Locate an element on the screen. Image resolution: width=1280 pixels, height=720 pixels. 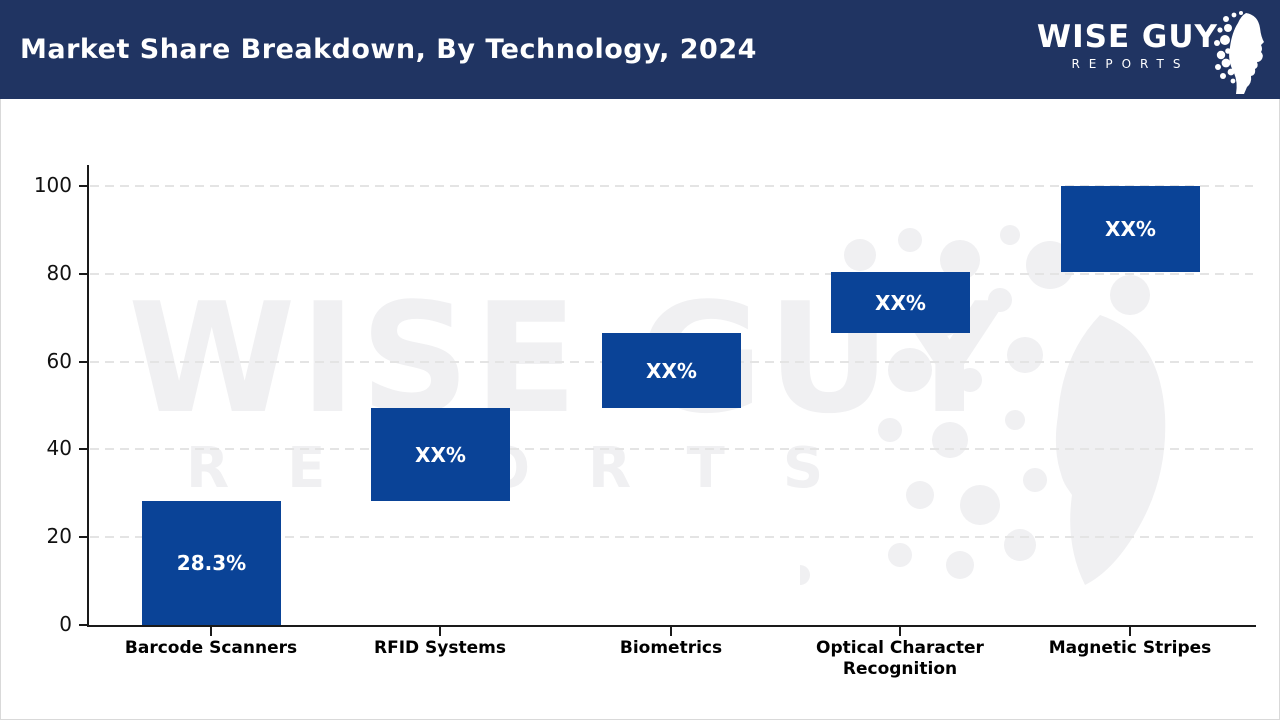
category-label: RFID Systems is located at coordinates (440, 648).